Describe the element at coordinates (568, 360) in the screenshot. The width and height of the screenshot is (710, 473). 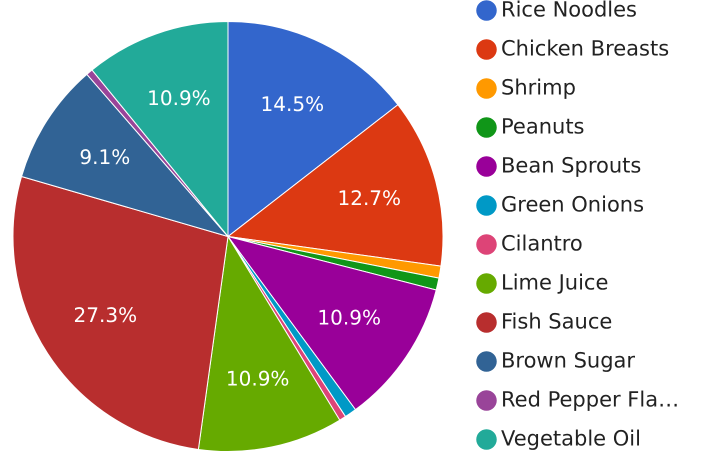
I see `legend-label: Brown Sugar` at that location.